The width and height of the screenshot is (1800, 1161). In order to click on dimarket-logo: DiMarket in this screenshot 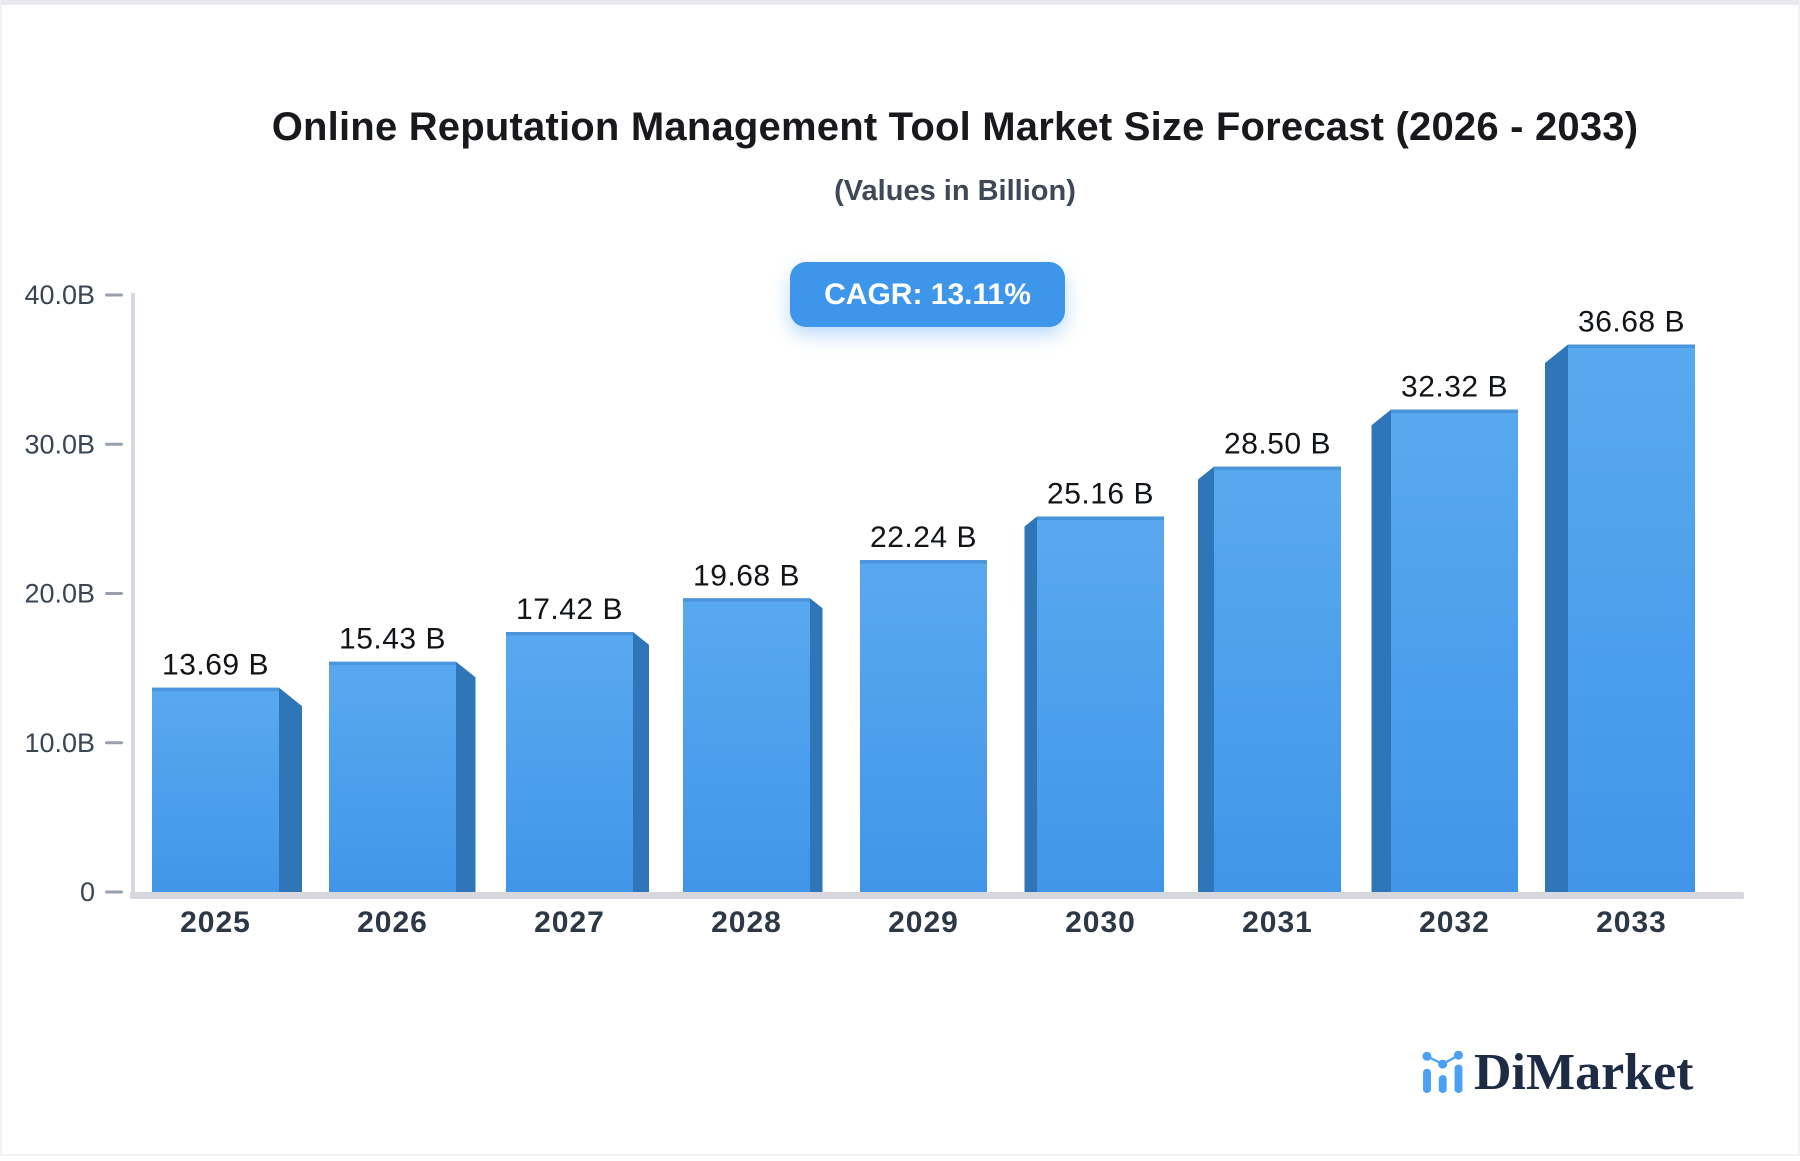, I will do `click(1592, 1072)`.